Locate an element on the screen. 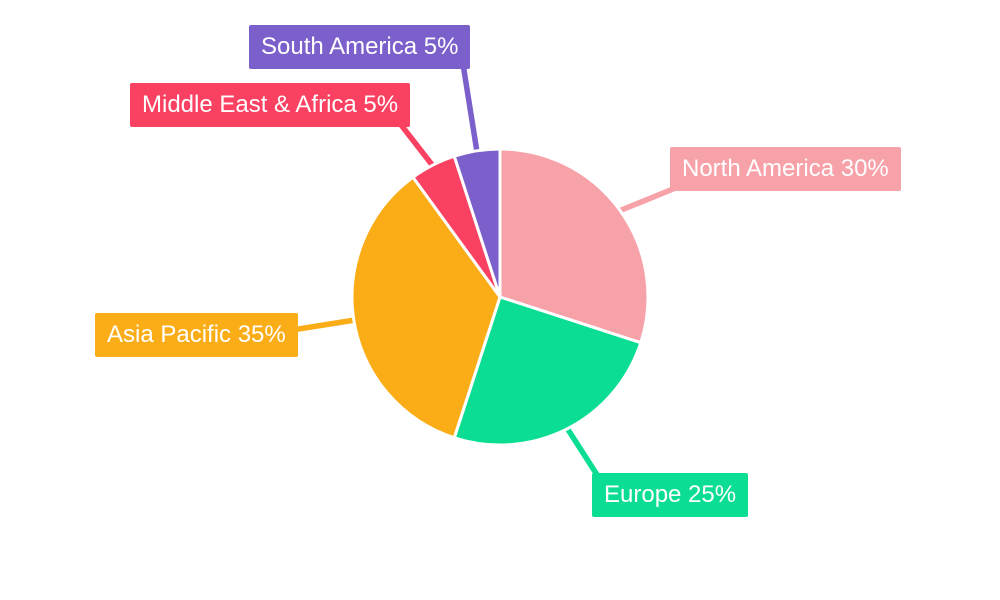  pie-slice-europe is located at coordinates (547, 371).